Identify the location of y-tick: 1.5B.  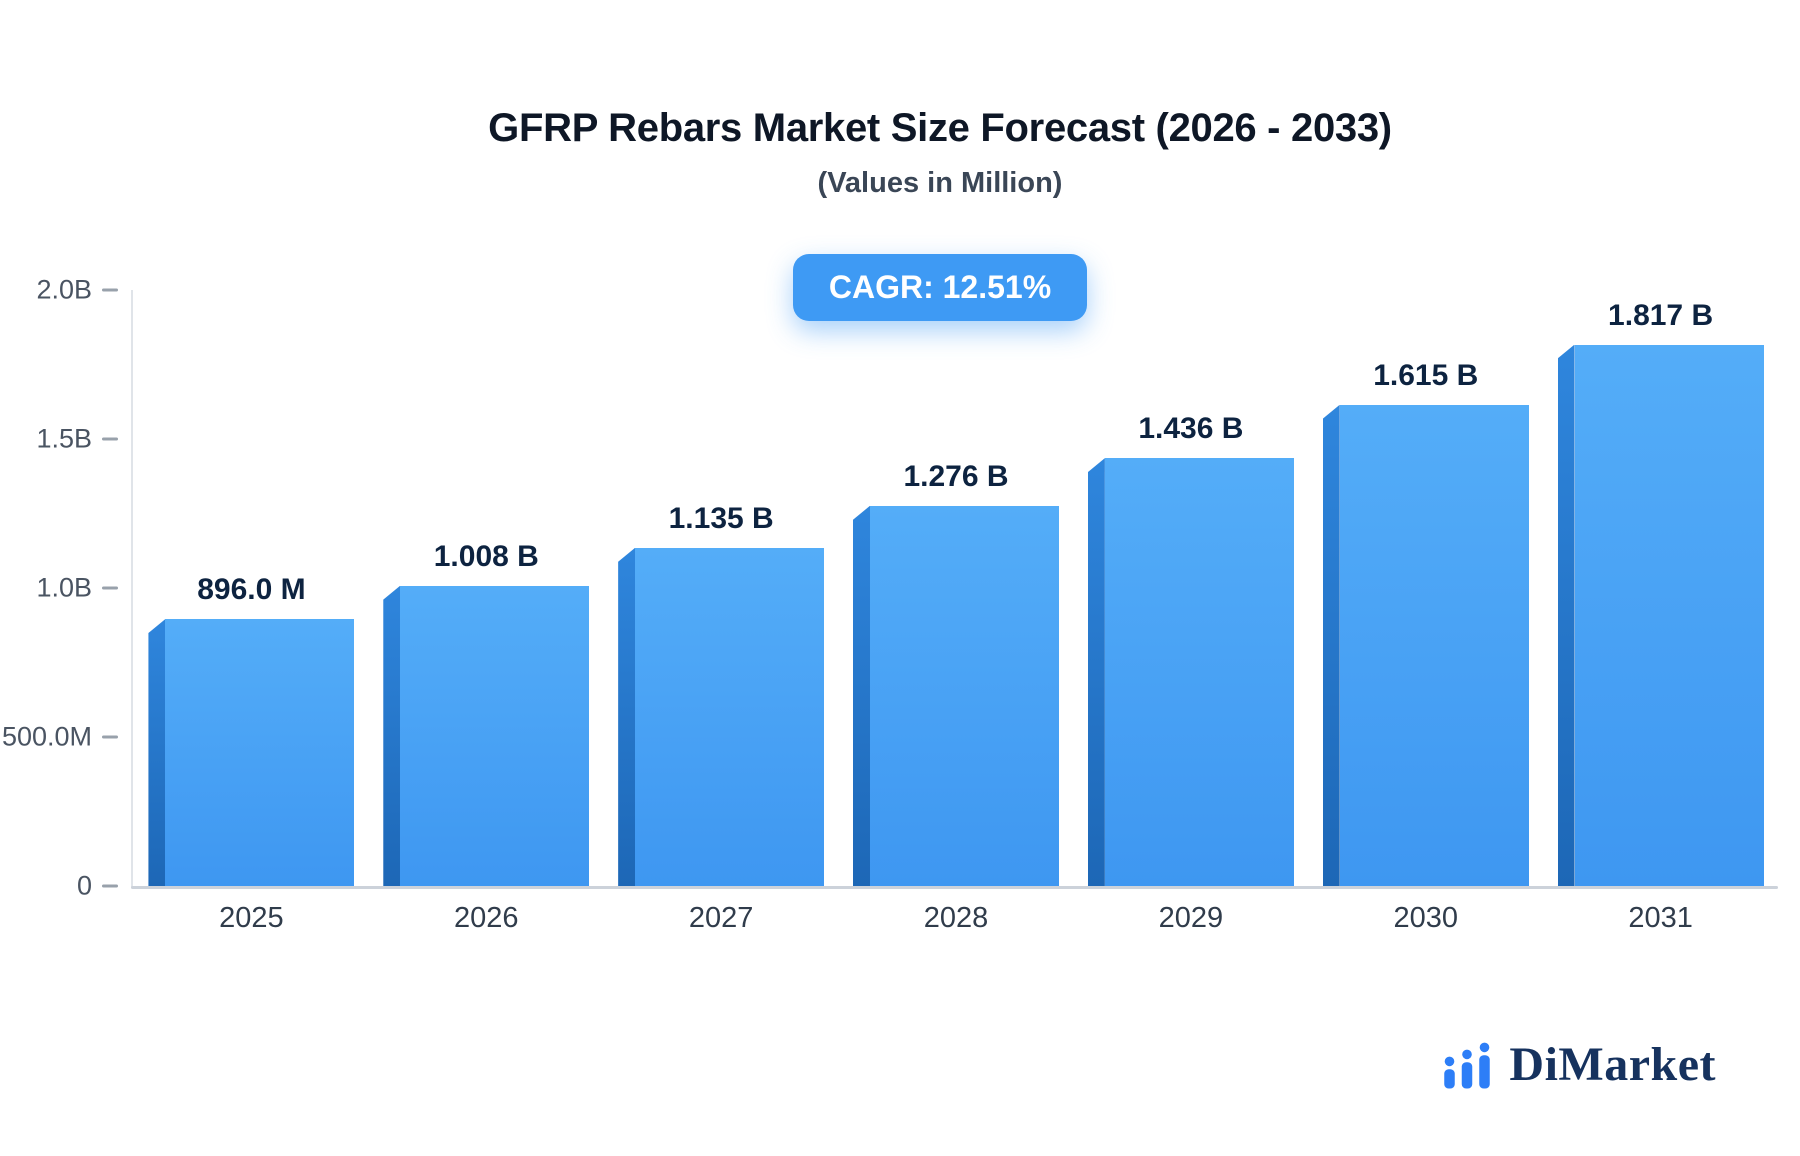
(77, 439).